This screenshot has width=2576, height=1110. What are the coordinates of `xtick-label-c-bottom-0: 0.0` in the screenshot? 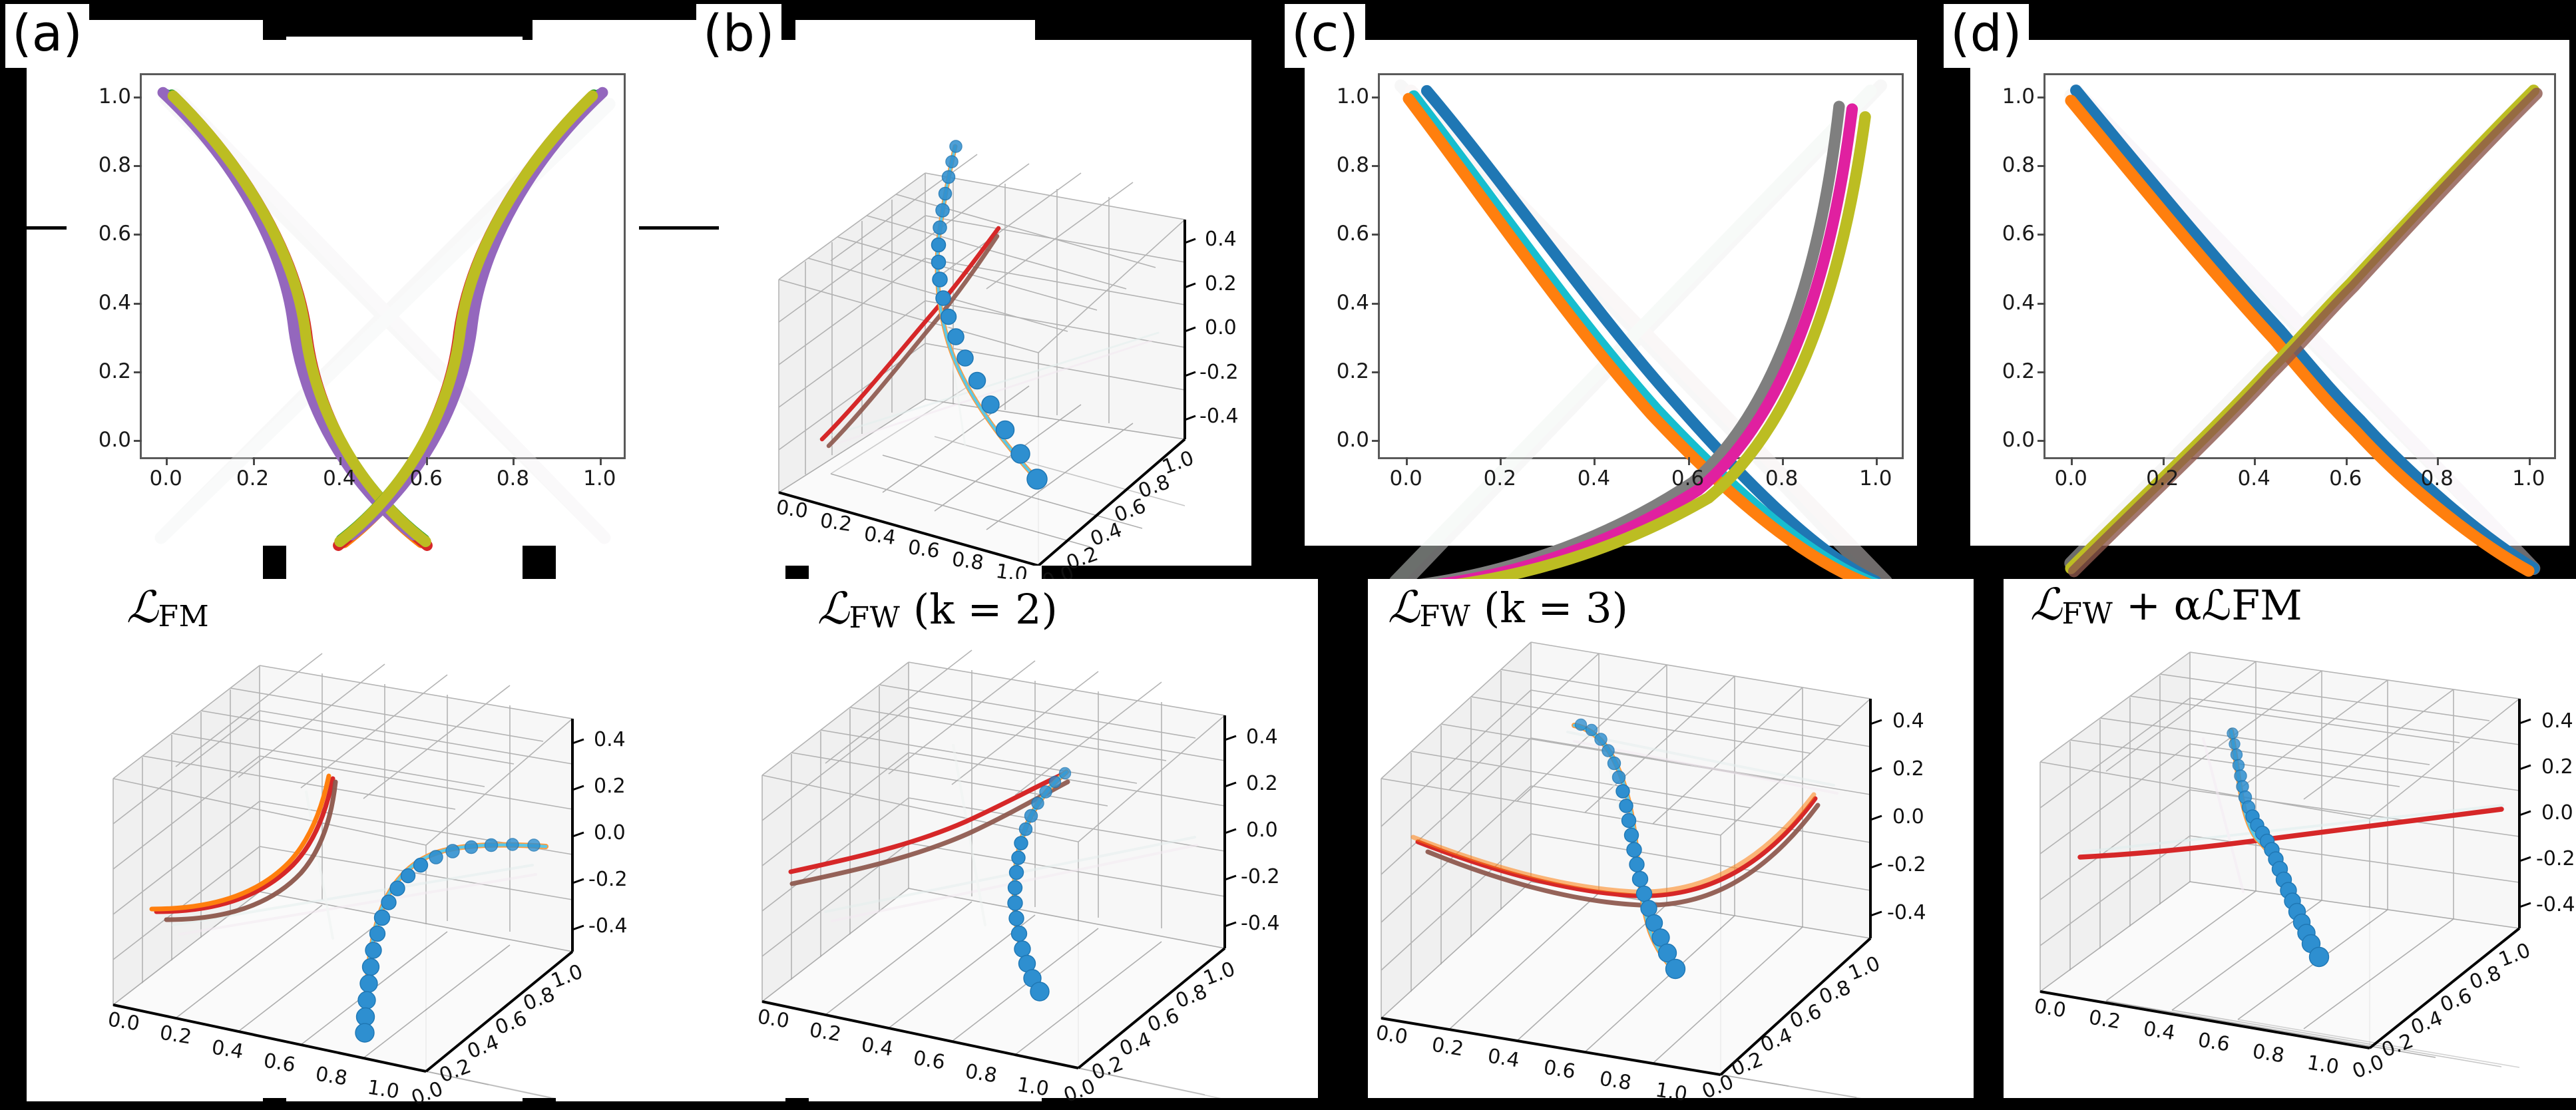 It's located at (1392, 1035).